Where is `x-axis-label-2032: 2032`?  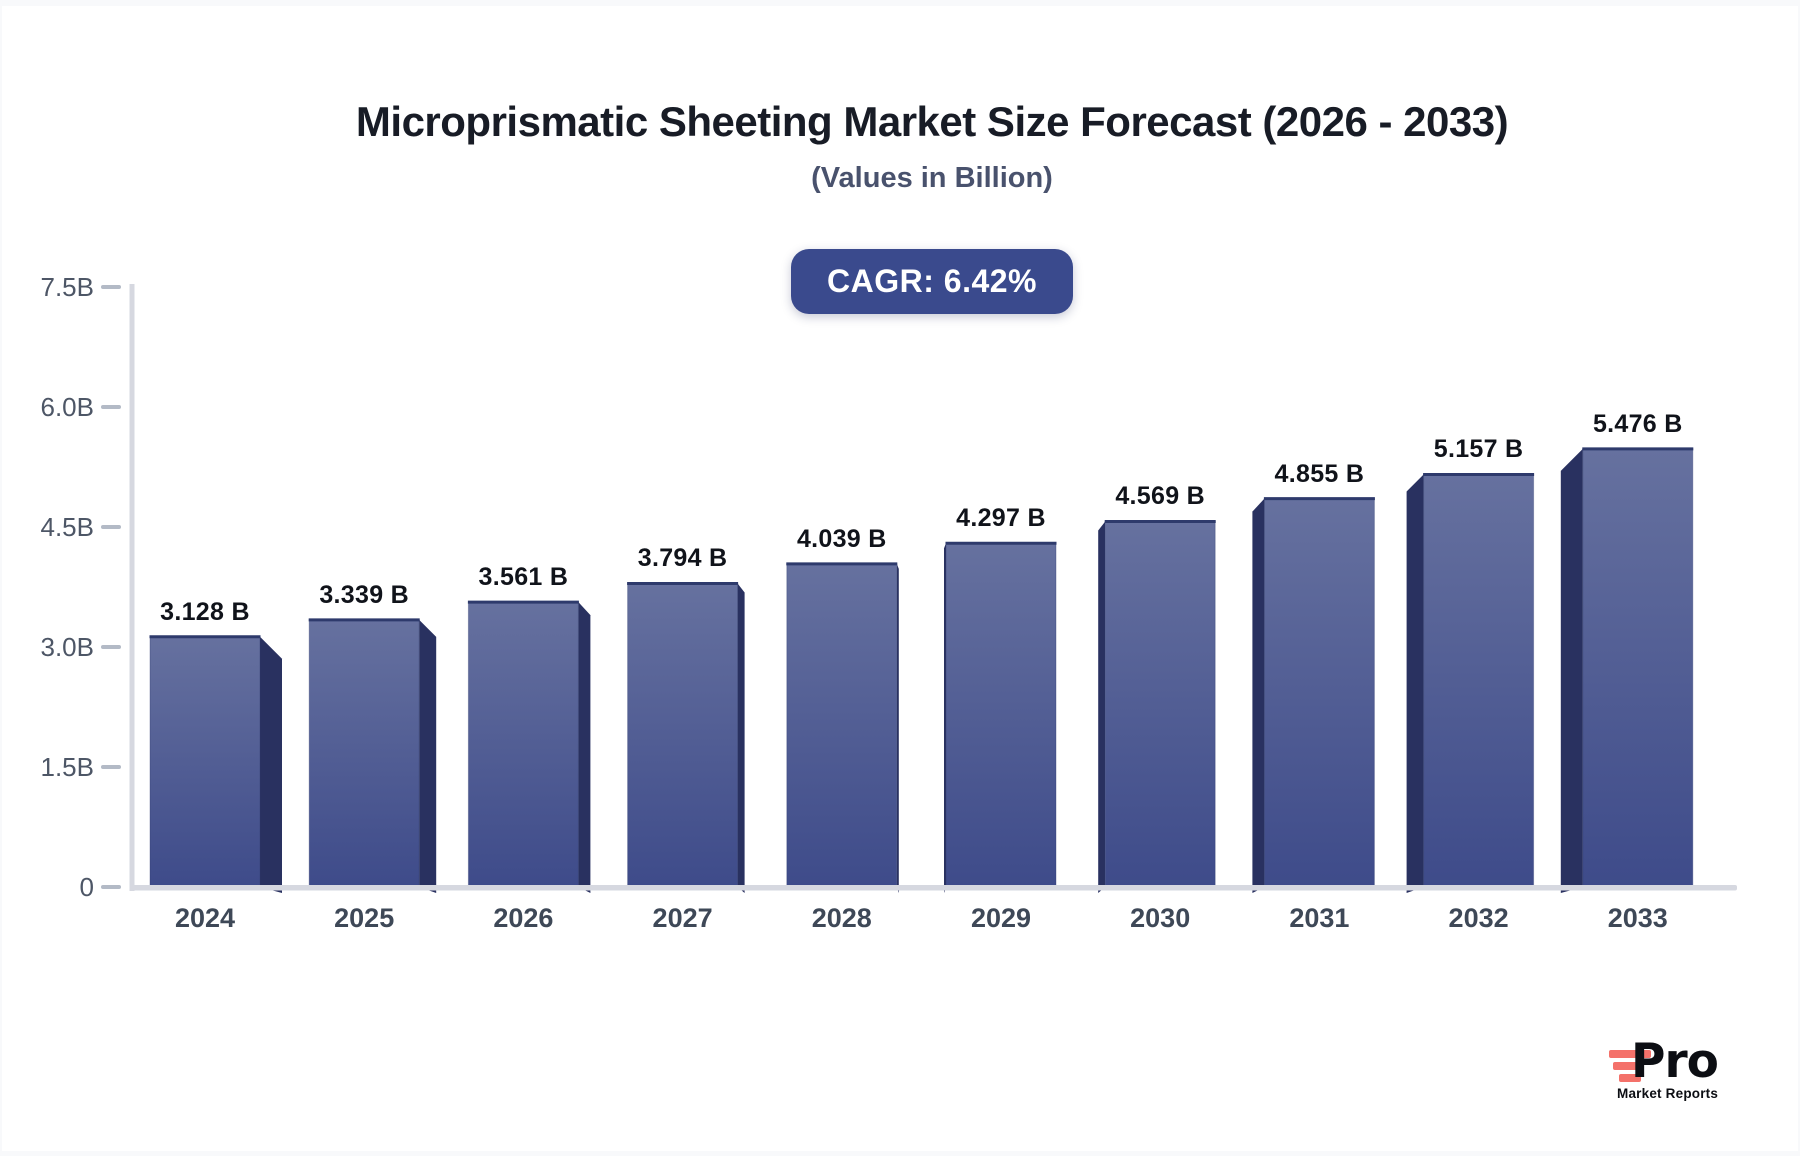 x-axis-label-2032: 2032 is located at coordinates (1478, 918).